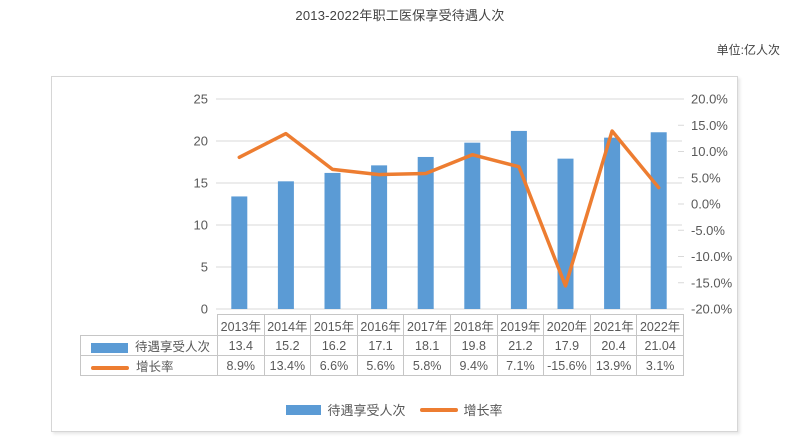  What do you see at coordinates (520, 345) in the screenshot?
I see `value-cell: 21.2` at bounding box center [520, 345].